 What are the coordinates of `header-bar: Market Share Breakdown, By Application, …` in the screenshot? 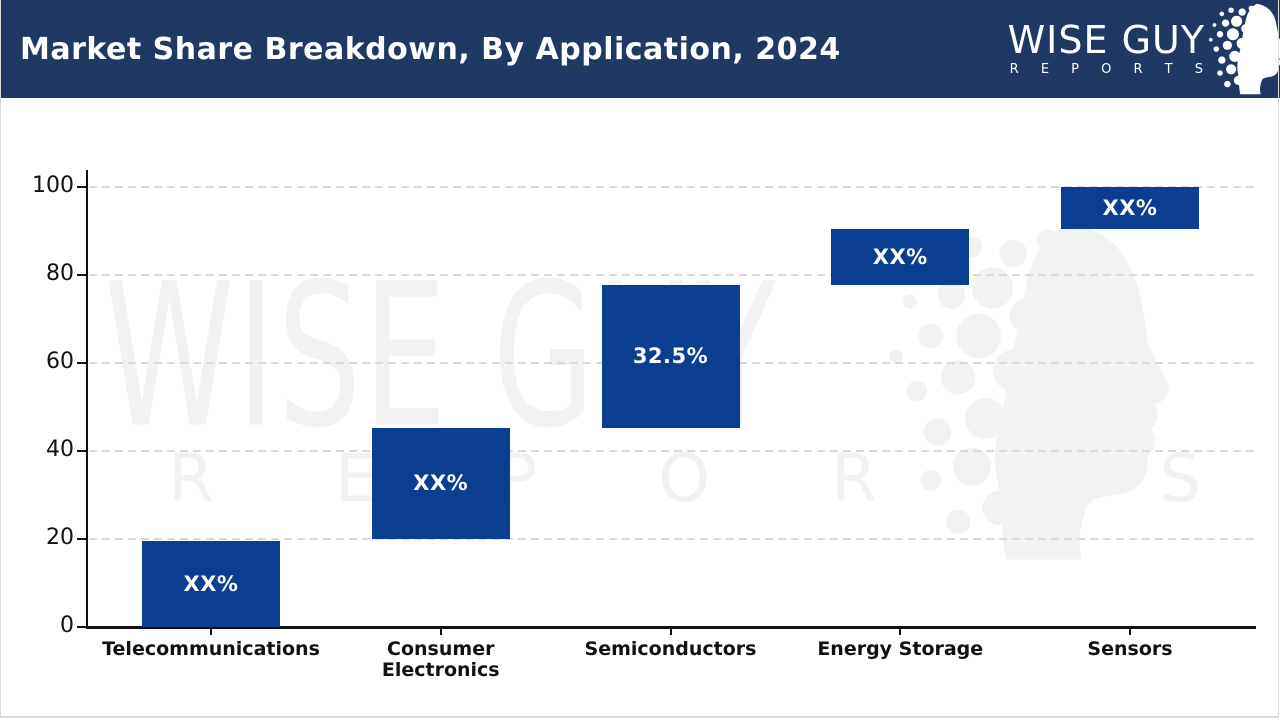 It's located at (640, 49).